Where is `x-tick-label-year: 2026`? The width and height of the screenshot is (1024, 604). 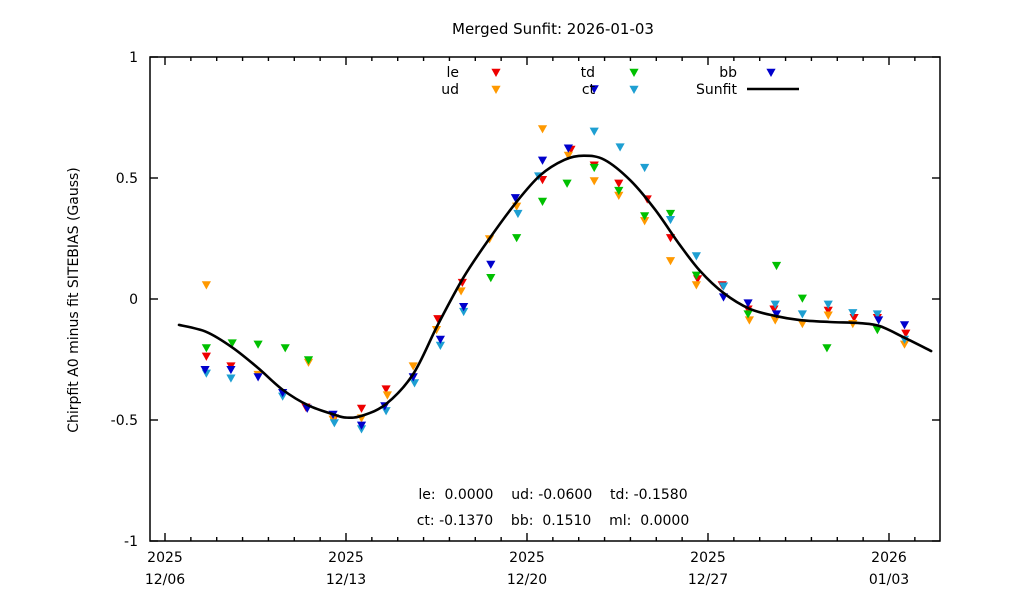 x-tick-label-year: 2026 is located at coordinates (889, 558).